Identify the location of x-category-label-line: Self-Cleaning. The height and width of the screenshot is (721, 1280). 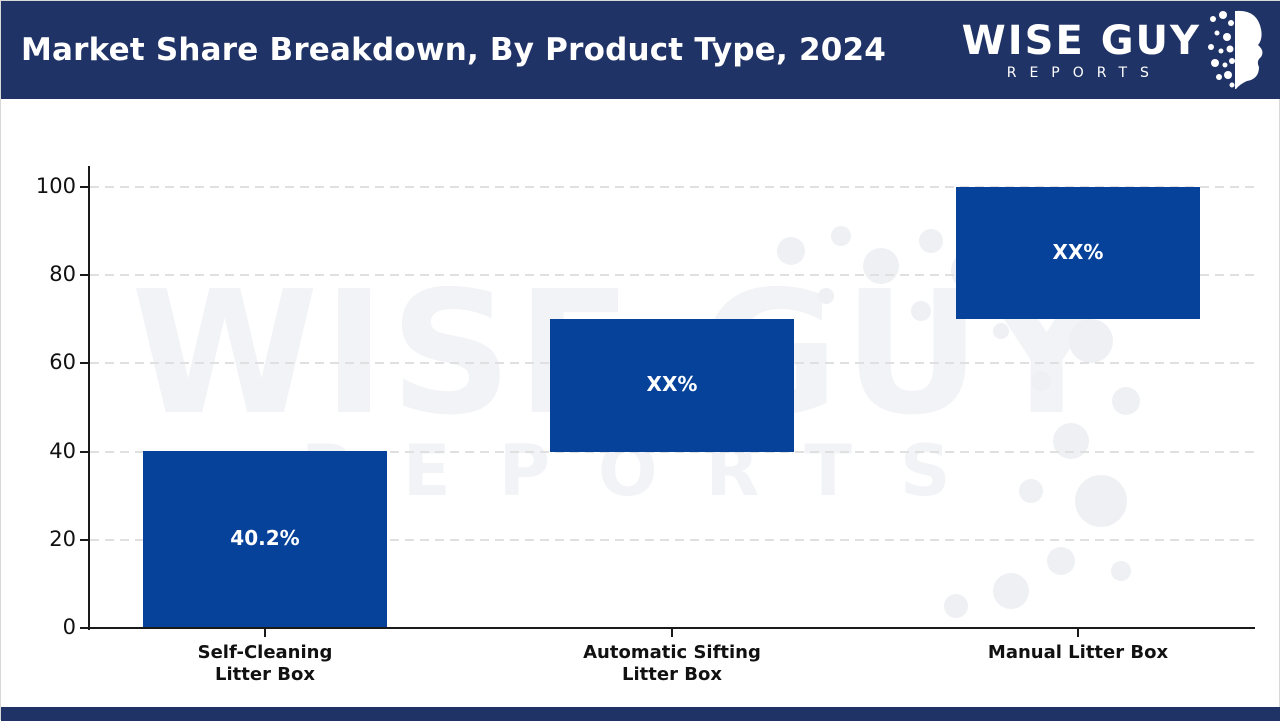
(265, 652).